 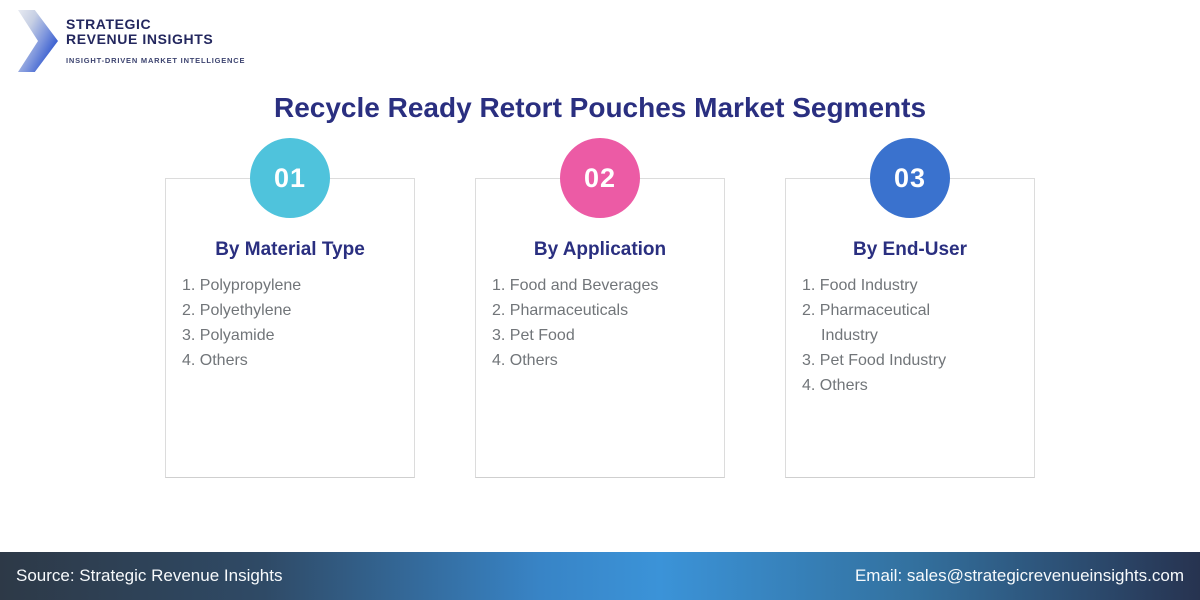 What do you see at coordinates (874, 360) in the screenshot?
I see `segment-item: 3. Pet Food Industry` at bounding box center [874, 360].